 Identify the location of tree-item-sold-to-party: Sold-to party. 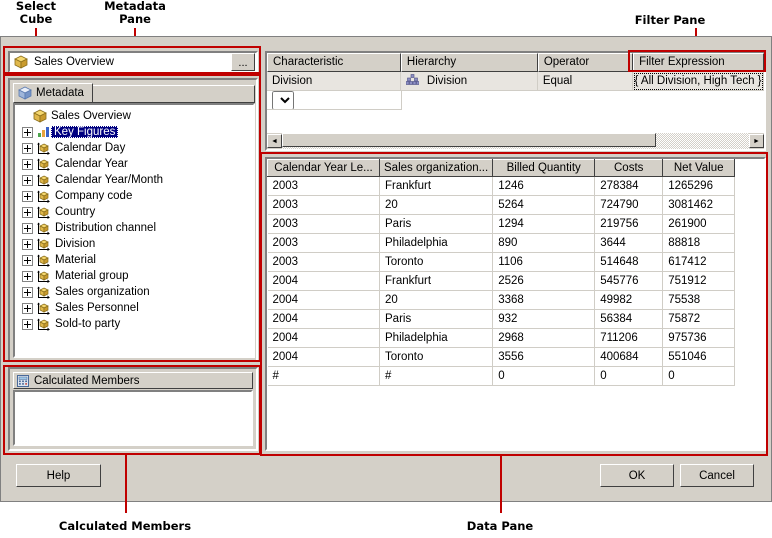
(135, 324).